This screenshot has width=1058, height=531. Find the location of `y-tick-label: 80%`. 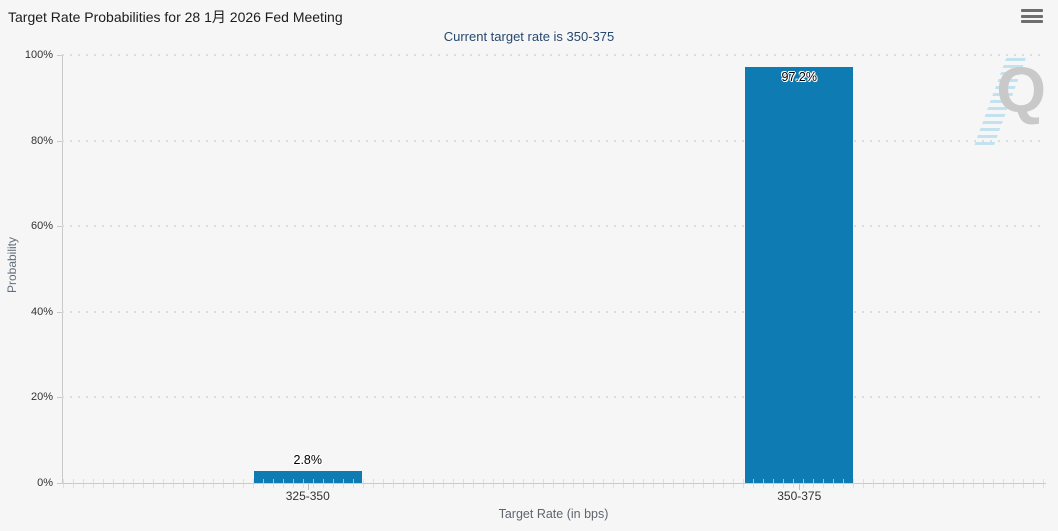

y-tick-label: 80% is located at coordinates (41, 140).